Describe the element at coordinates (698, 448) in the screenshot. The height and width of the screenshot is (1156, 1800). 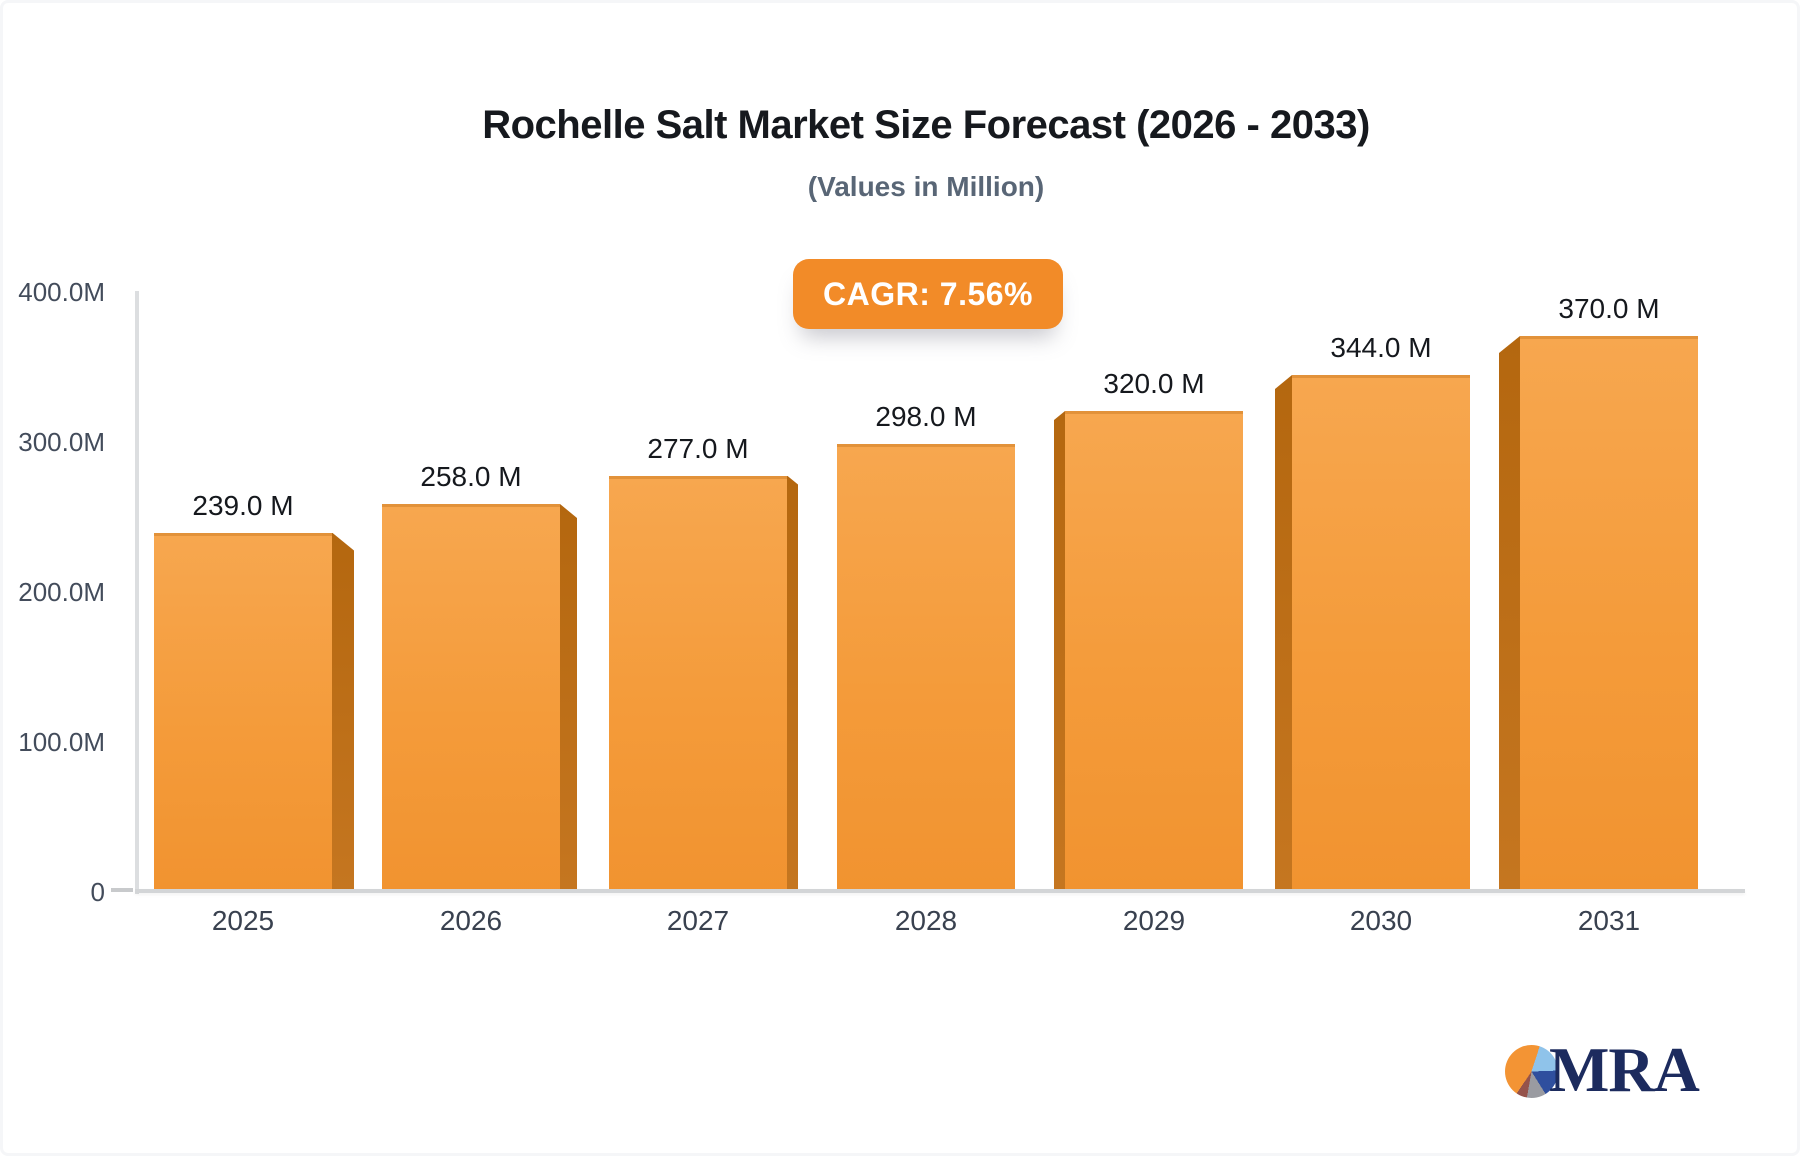
I see `value-label-2027: 277.0 M` at that location.